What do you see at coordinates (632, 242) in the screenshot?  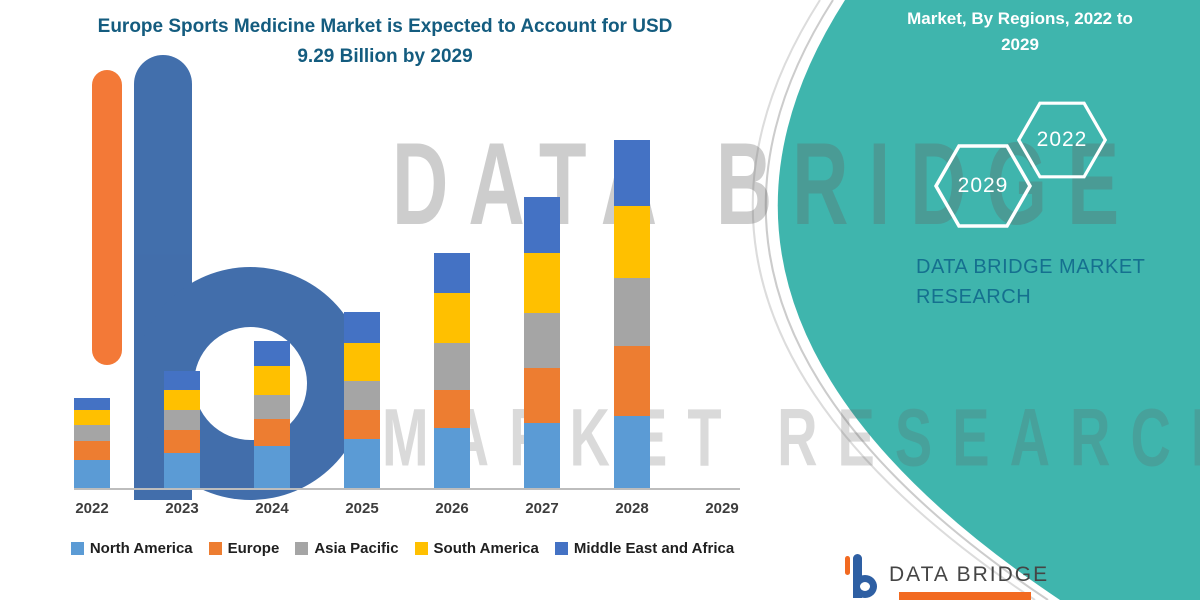 I see `bar-segment-2028-south-america` at bounding box center [632, 242].